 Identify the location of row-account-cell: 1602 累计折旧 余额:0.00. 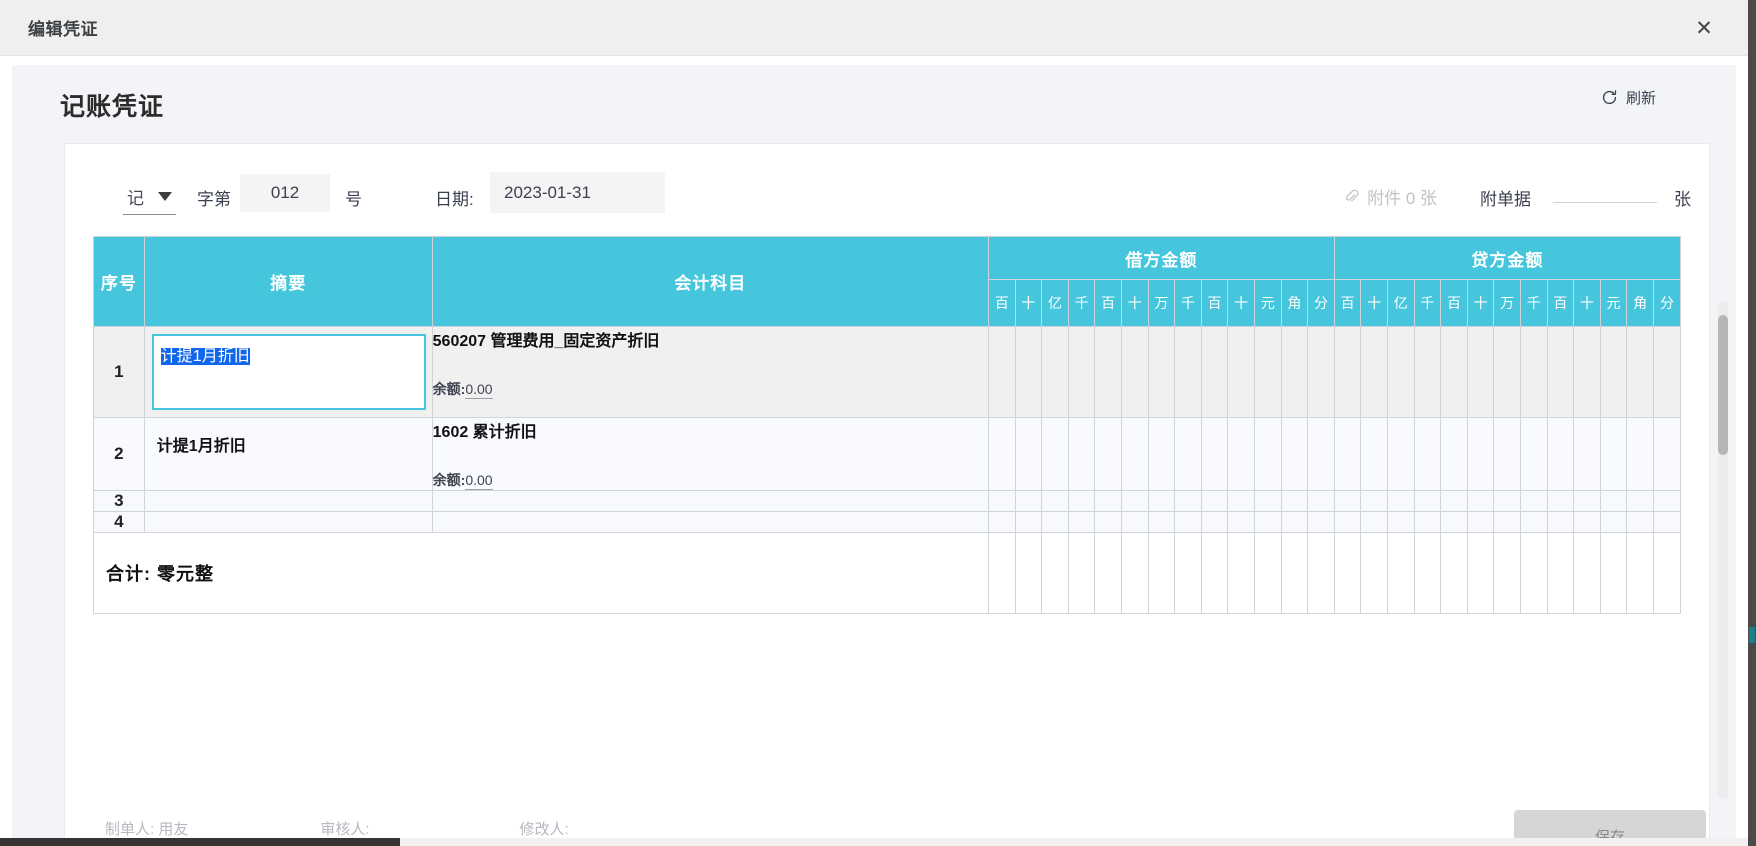
(710, 454).